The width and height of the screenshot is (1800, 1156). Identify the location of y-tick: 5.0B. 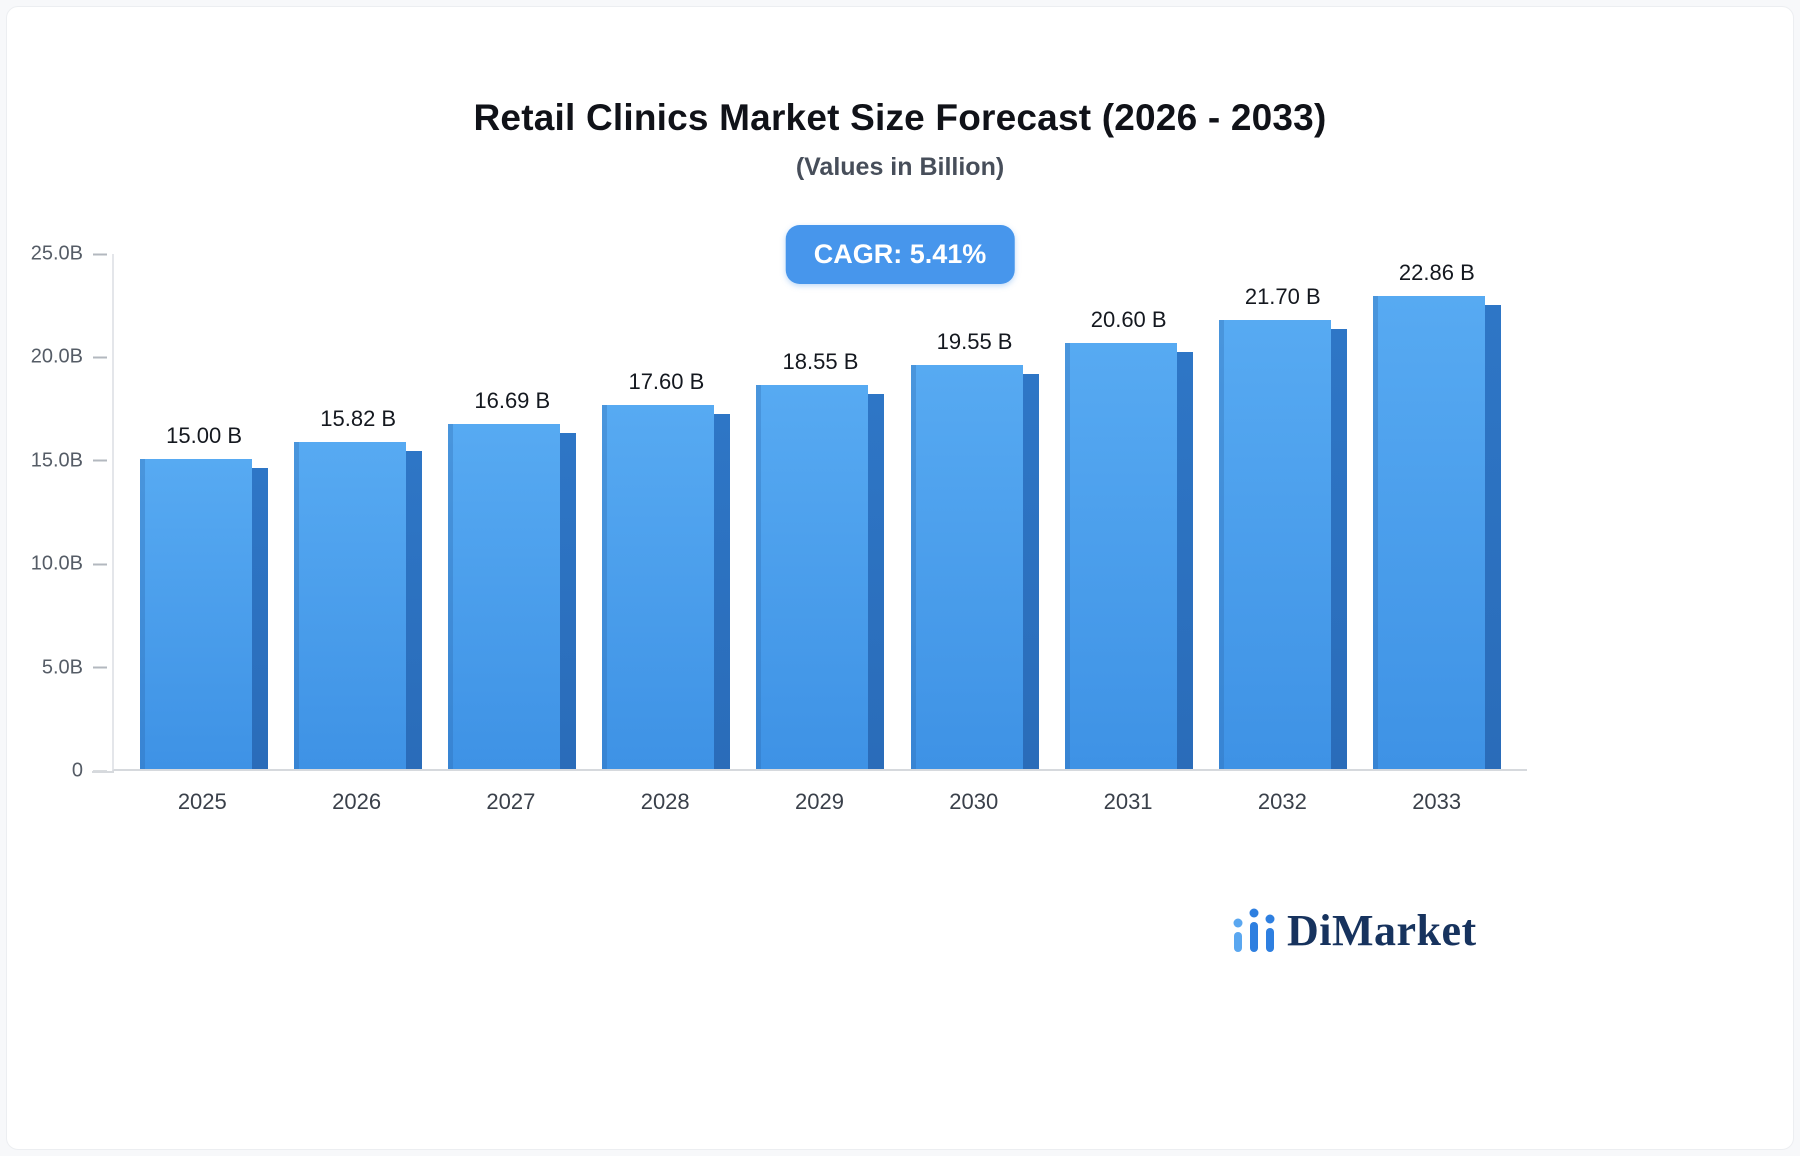
(74, 667).